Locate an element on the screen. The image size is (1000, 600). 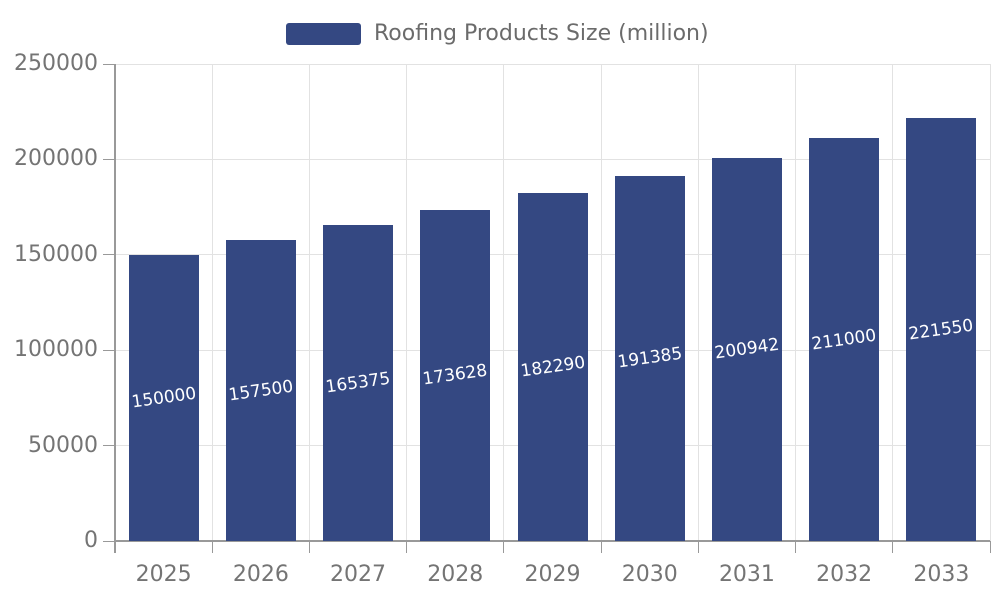
bar-2030: 191385 is located at coordinates (649, 358).